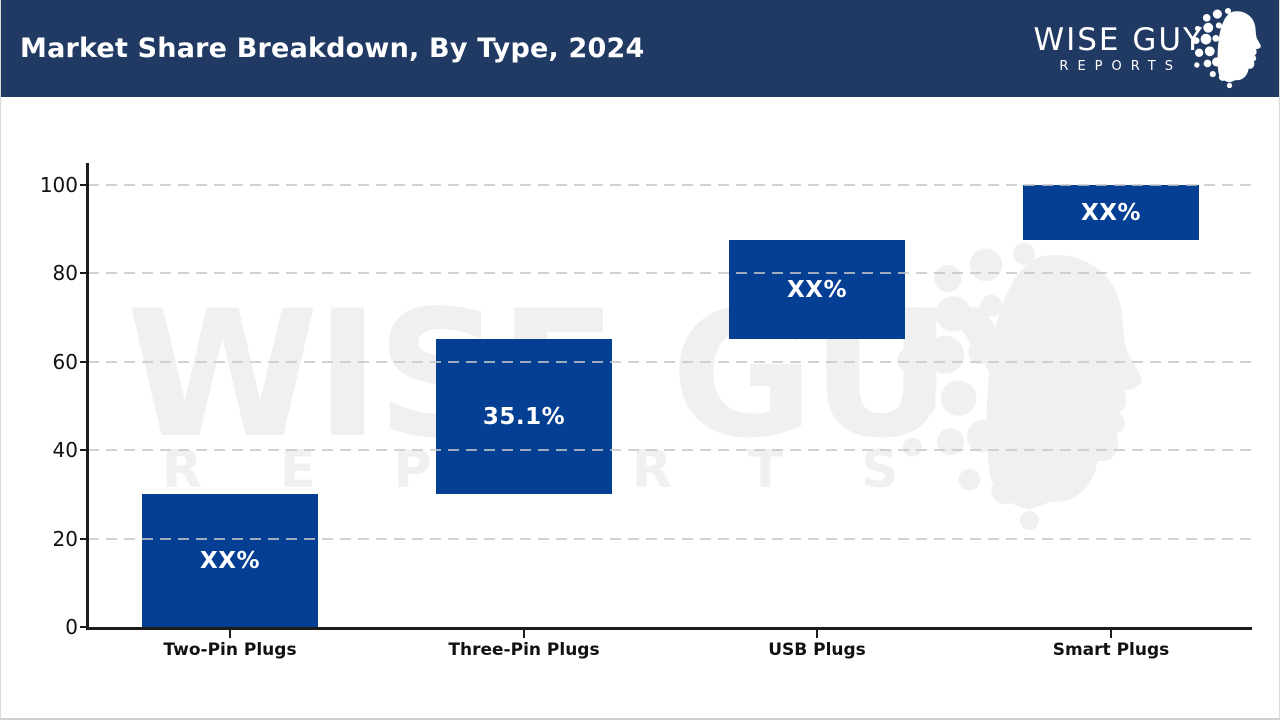 Image resolution: width=1280 pixels, height=720 pixels. What do you see at coordinates (65, 273) in the screenshot?
I see `y-tick-label-80: 80` at bounding box center [65, 273].